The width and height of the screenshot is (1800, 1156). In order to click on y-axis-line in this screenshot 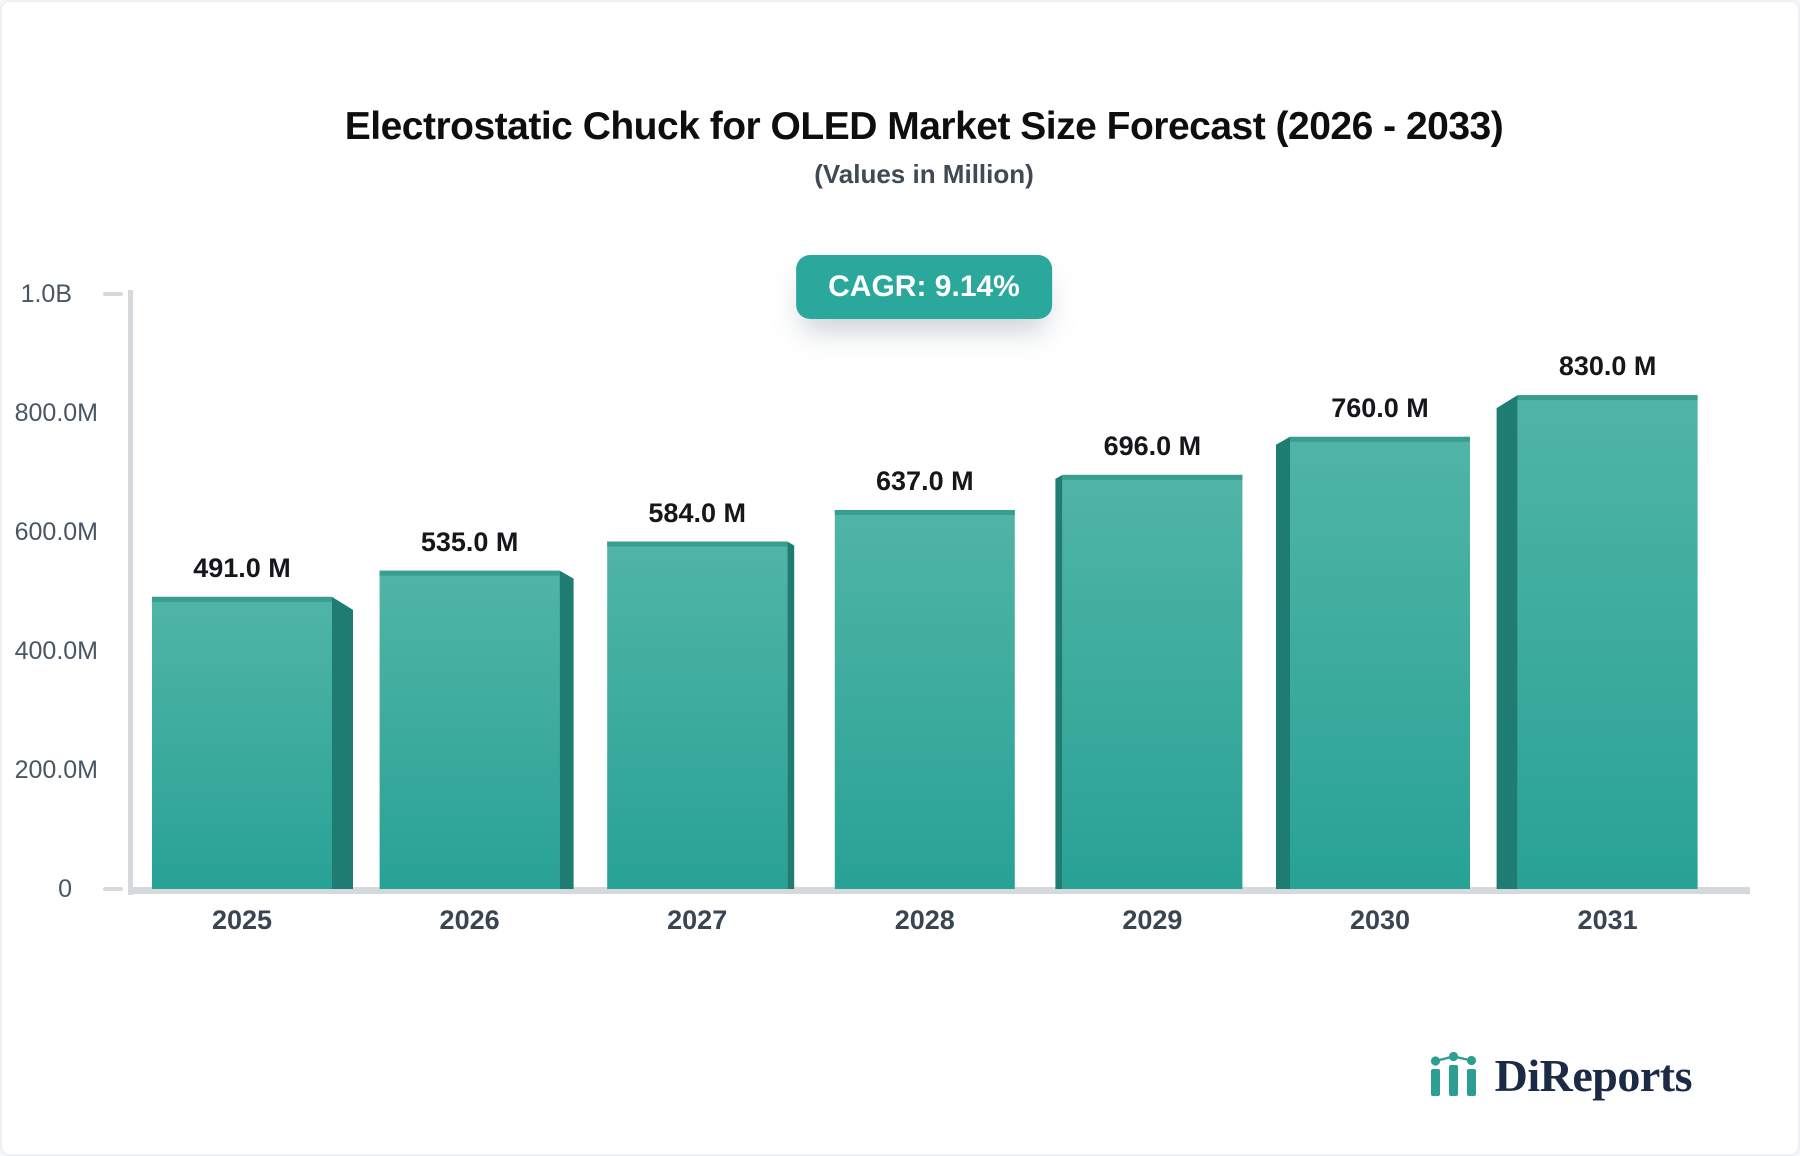, I will do `click(130, 592)`.